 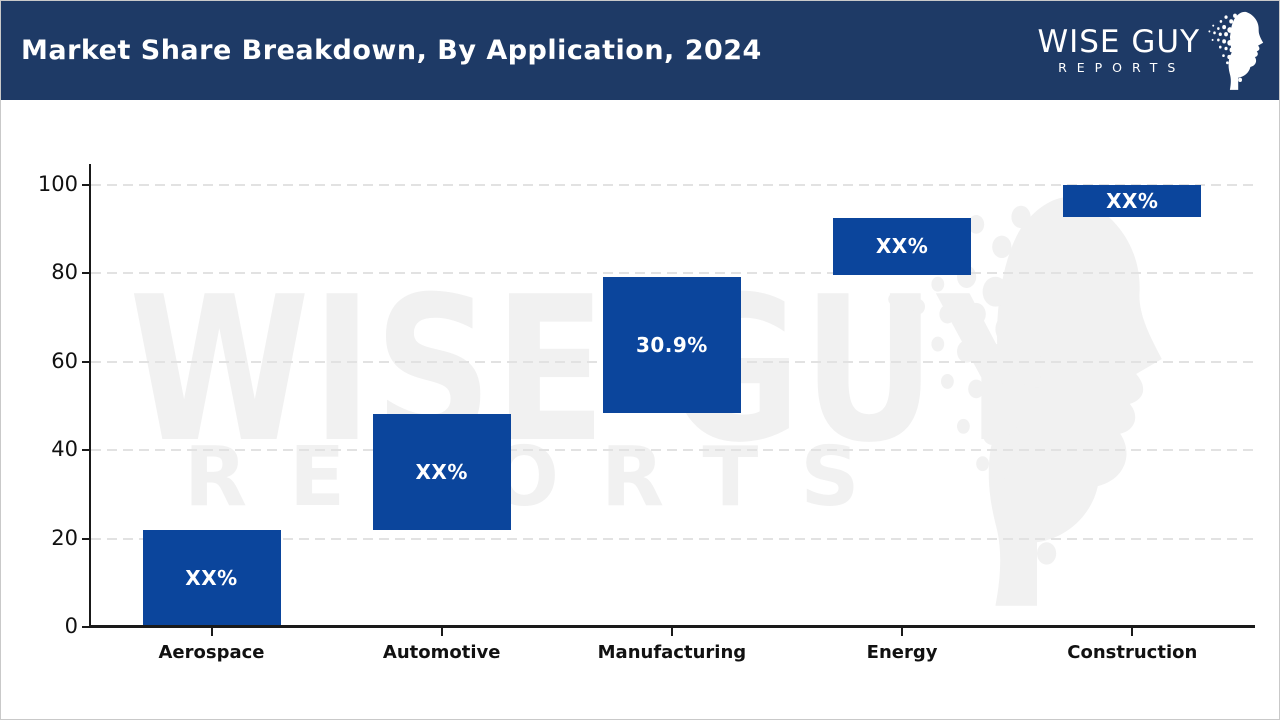 I want to click on bar-value-label-energy: XX%, so click(x=902, y=246).